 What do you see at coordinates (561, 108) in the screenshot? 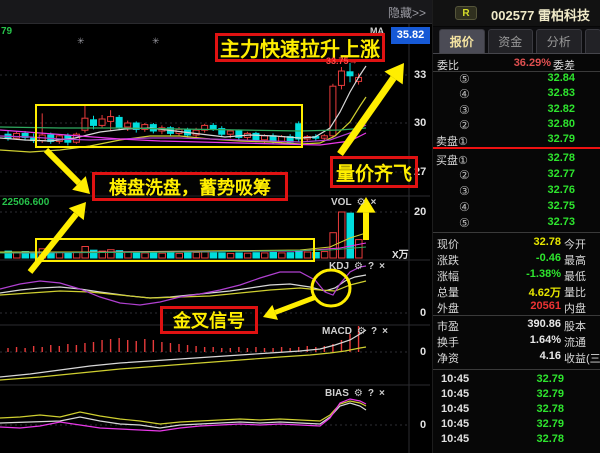
I see `ask-price: 32.82` at bounding box center [561, 108].